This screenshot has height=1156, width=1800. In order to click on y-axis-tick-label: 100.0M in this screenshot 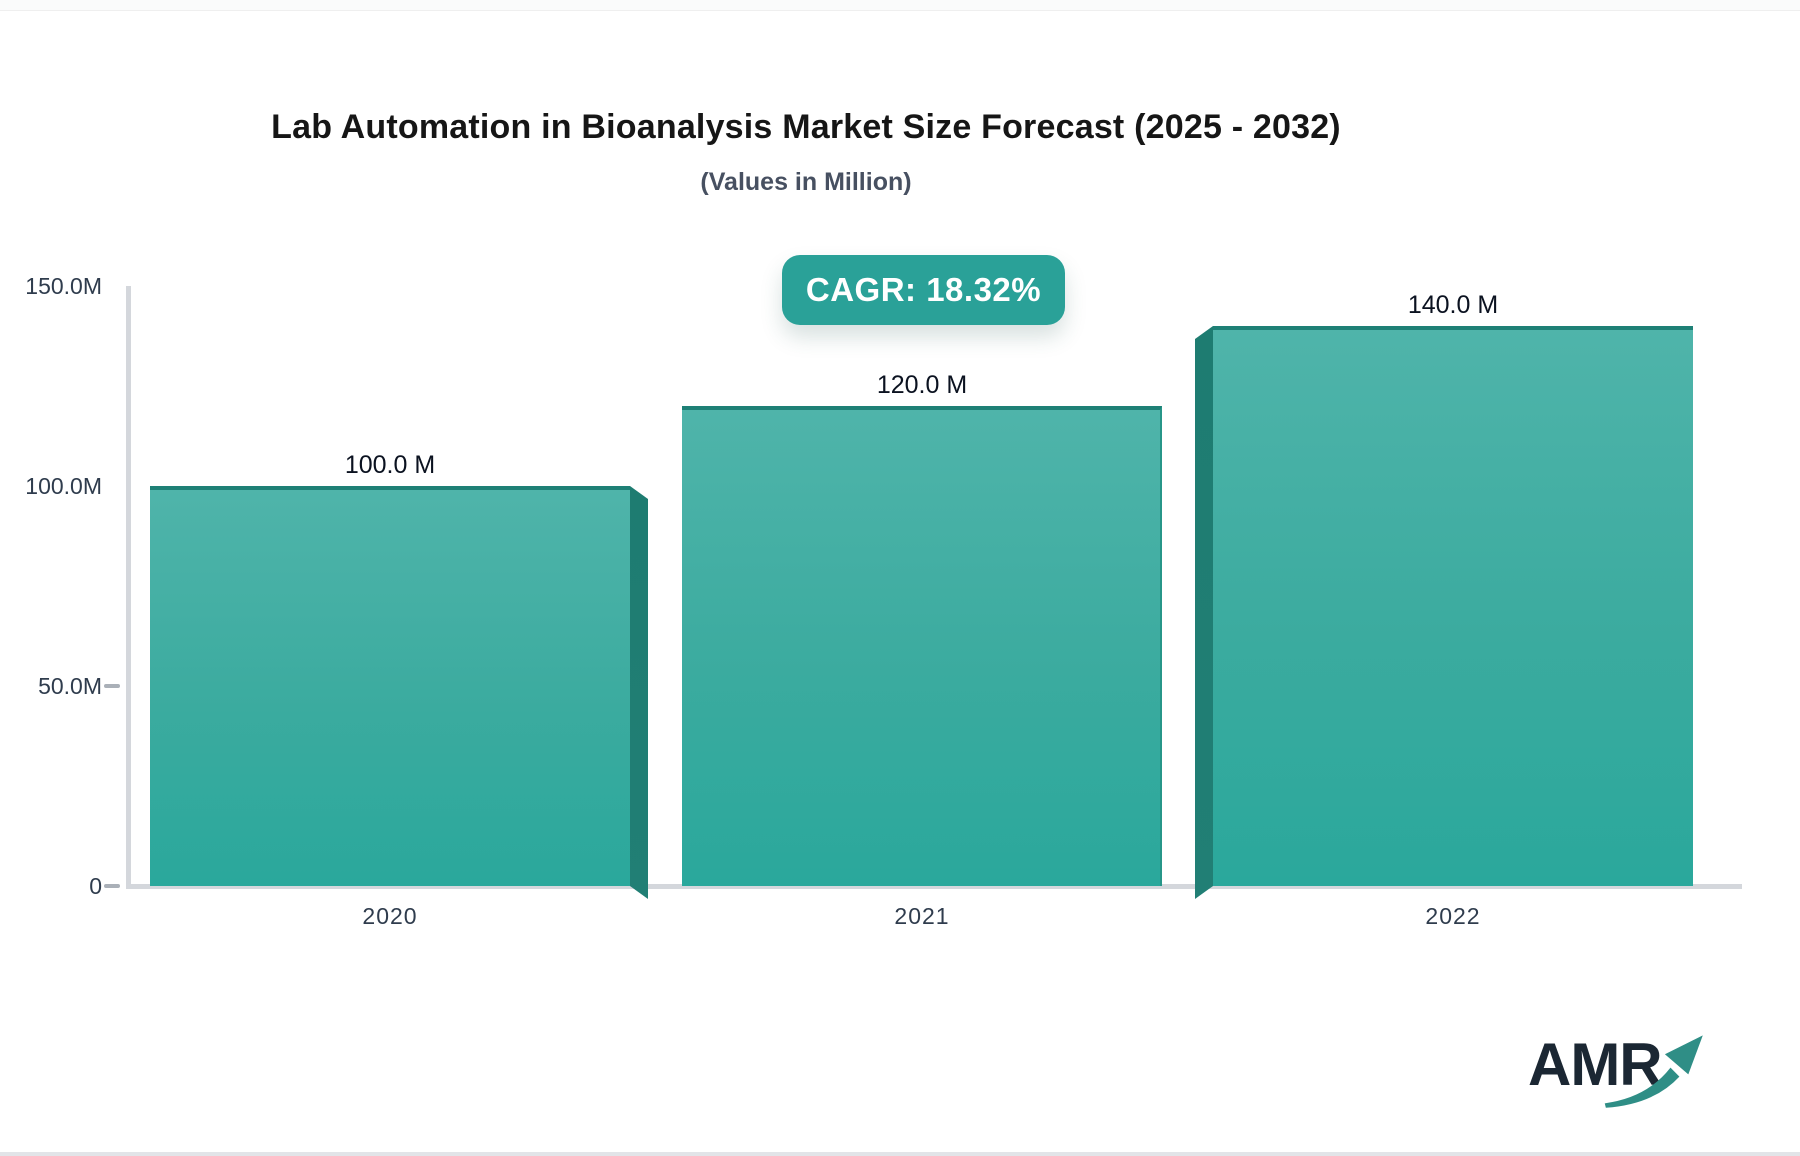, I will do `click(63, 486)`.